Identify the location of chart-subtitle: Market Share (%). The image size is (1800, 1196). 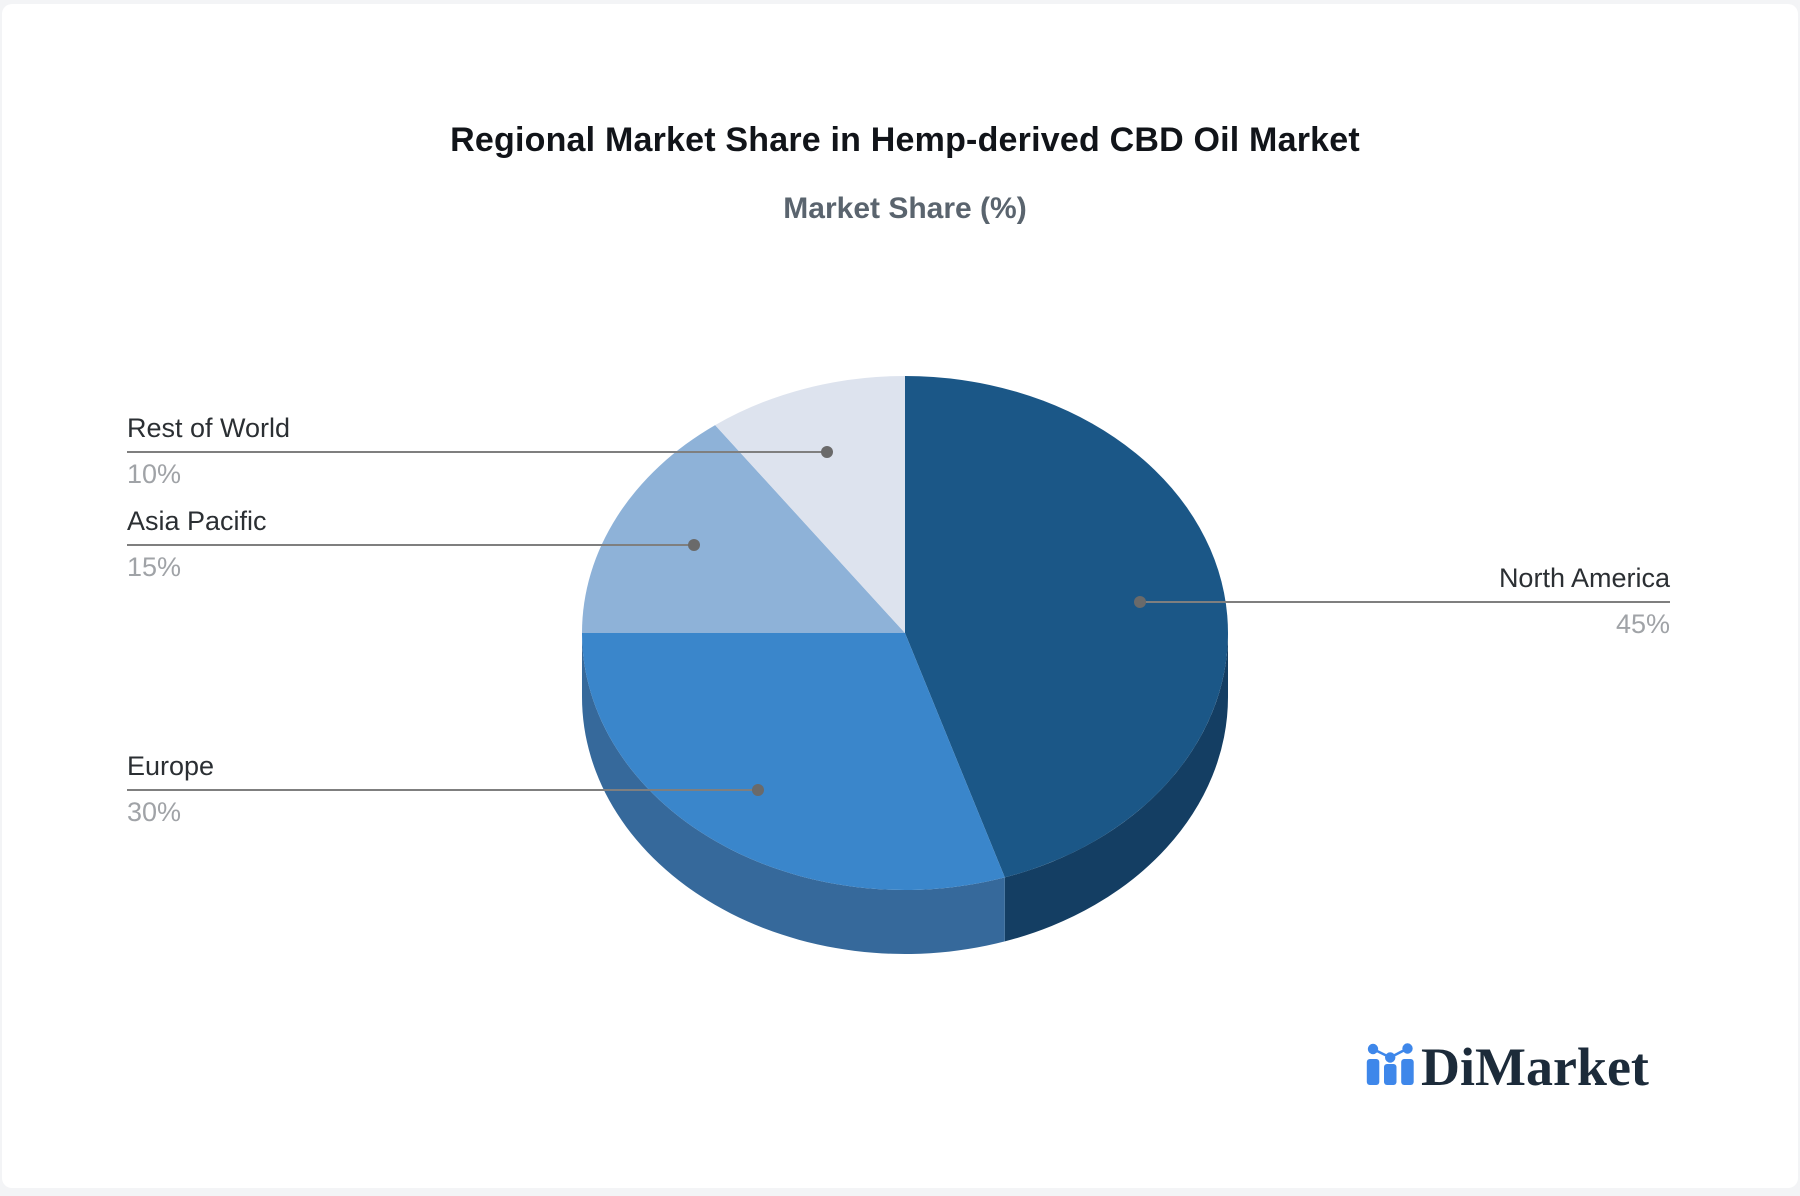
(905, 208).